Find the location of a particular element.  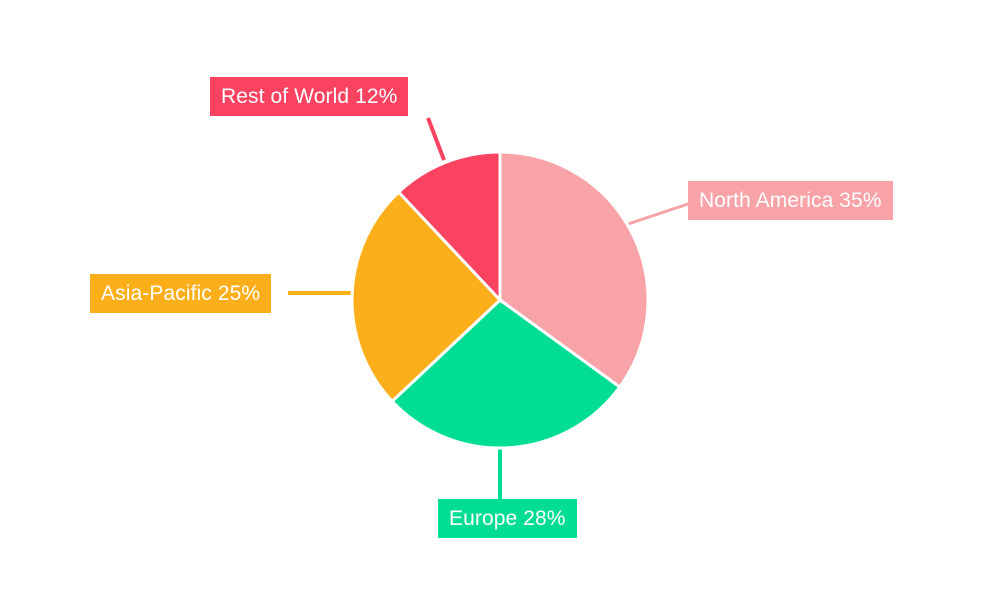

pie-label-europe: Europe 28% is located at coordinates (507, 518).